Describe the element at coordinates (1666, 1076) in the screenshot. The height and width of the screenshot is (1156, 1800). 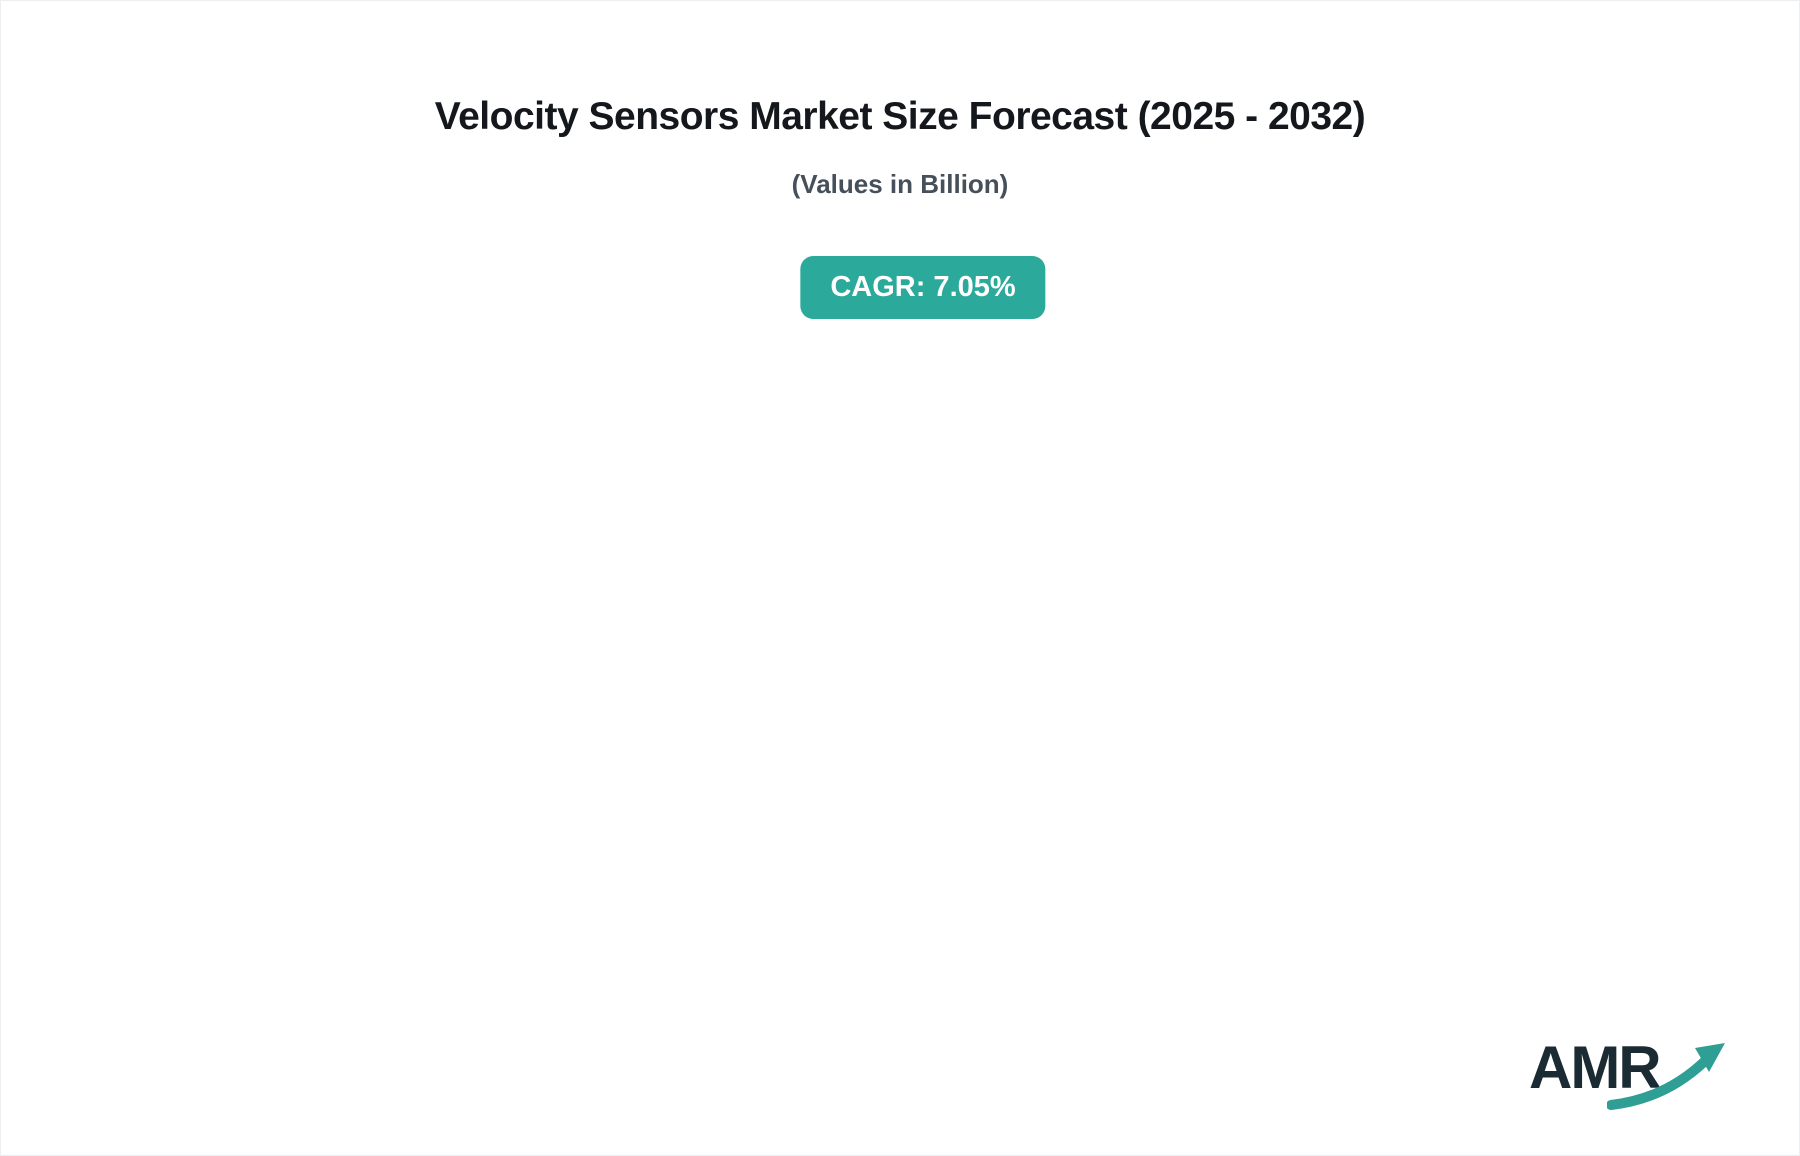
I see `growth-arrow-icon` at that location.